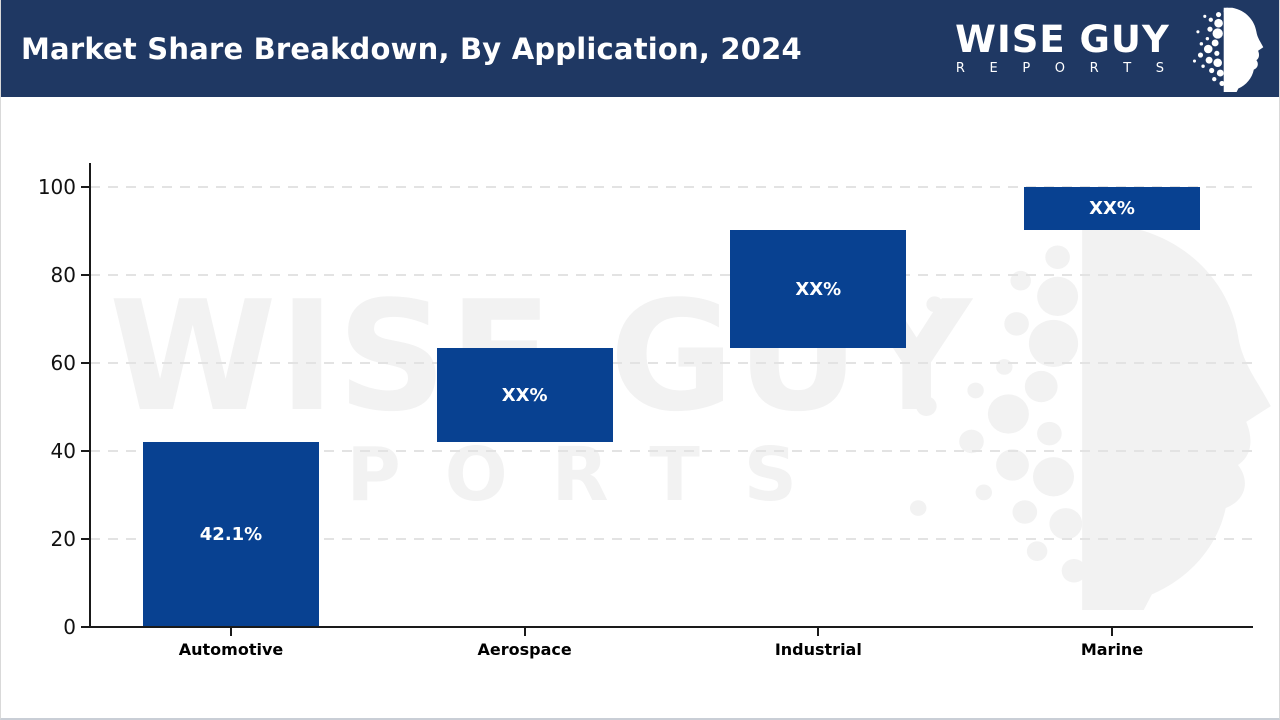 Image resolution: width=1280 pixels, height=720 pixels. Describe the element at coordinates (231, 632) in the screenshot. I see `x-tick-automotive` at that location.